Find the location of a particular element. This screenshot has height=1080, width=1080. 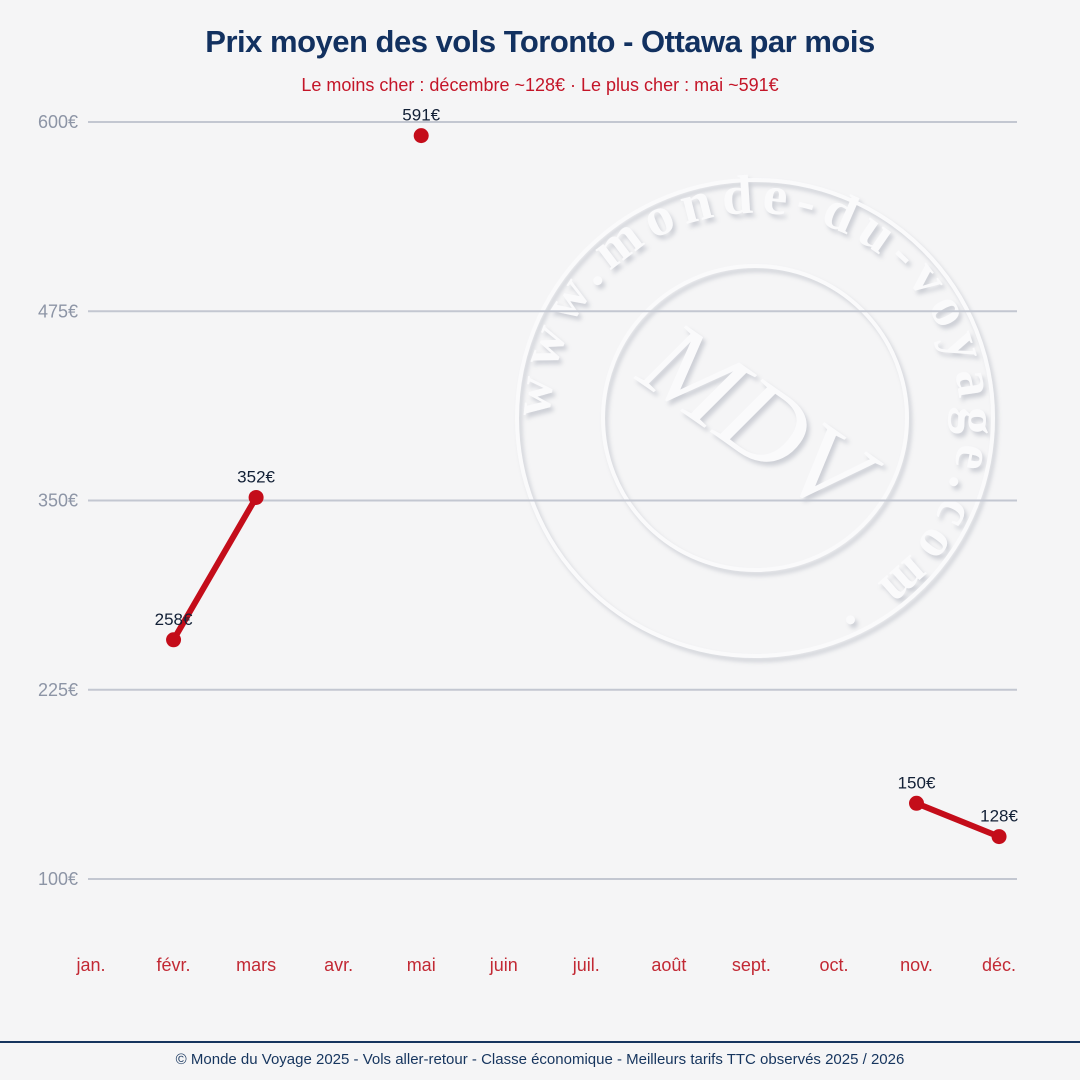

x-tick-label: août is located at coordinates (668, 965).